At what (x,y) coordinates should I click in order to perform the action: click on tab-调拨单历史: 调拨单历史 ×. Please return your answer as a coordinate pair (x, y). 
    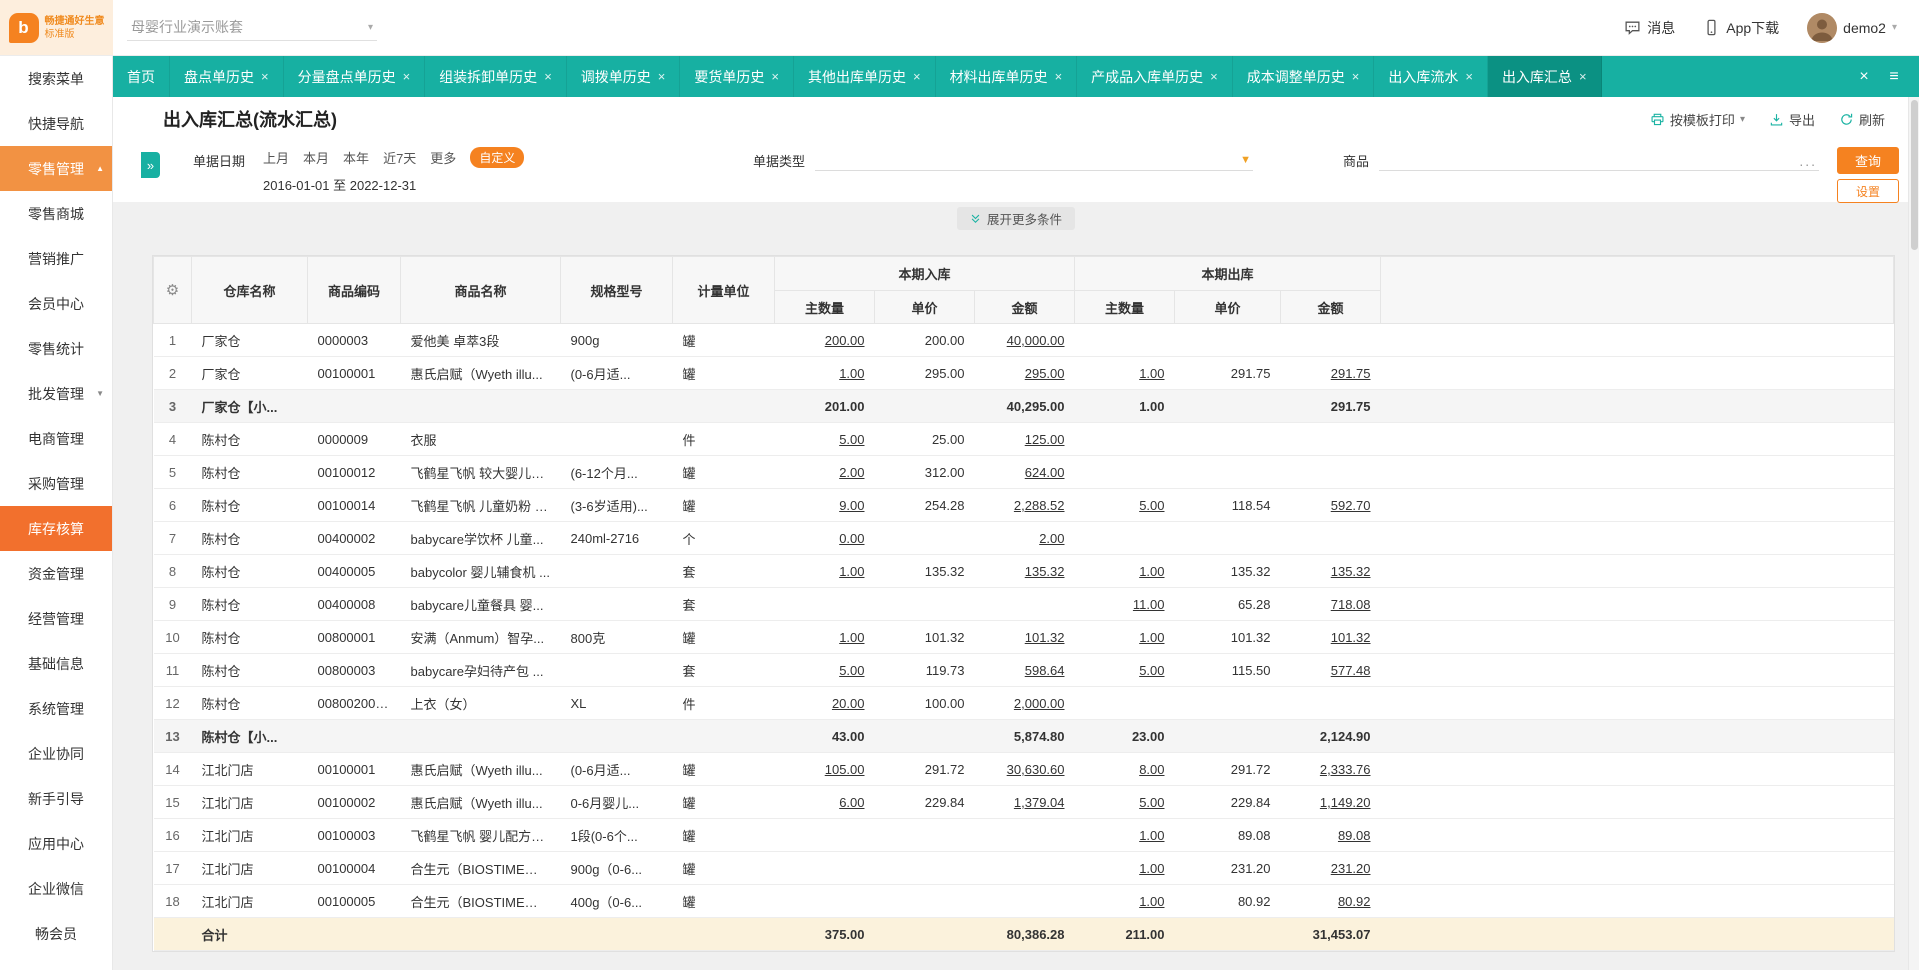
    Looking at the image, I should click on (624, 76).